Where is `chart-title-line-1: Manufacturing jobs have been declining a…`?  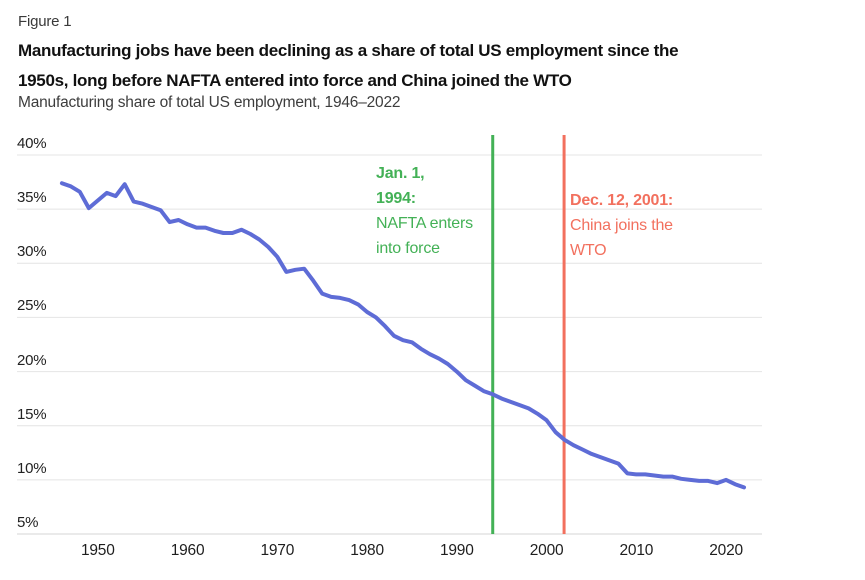
chart-title-line-1: Manufacturing jobs have been declining a… is located at coordinates (348, 50).